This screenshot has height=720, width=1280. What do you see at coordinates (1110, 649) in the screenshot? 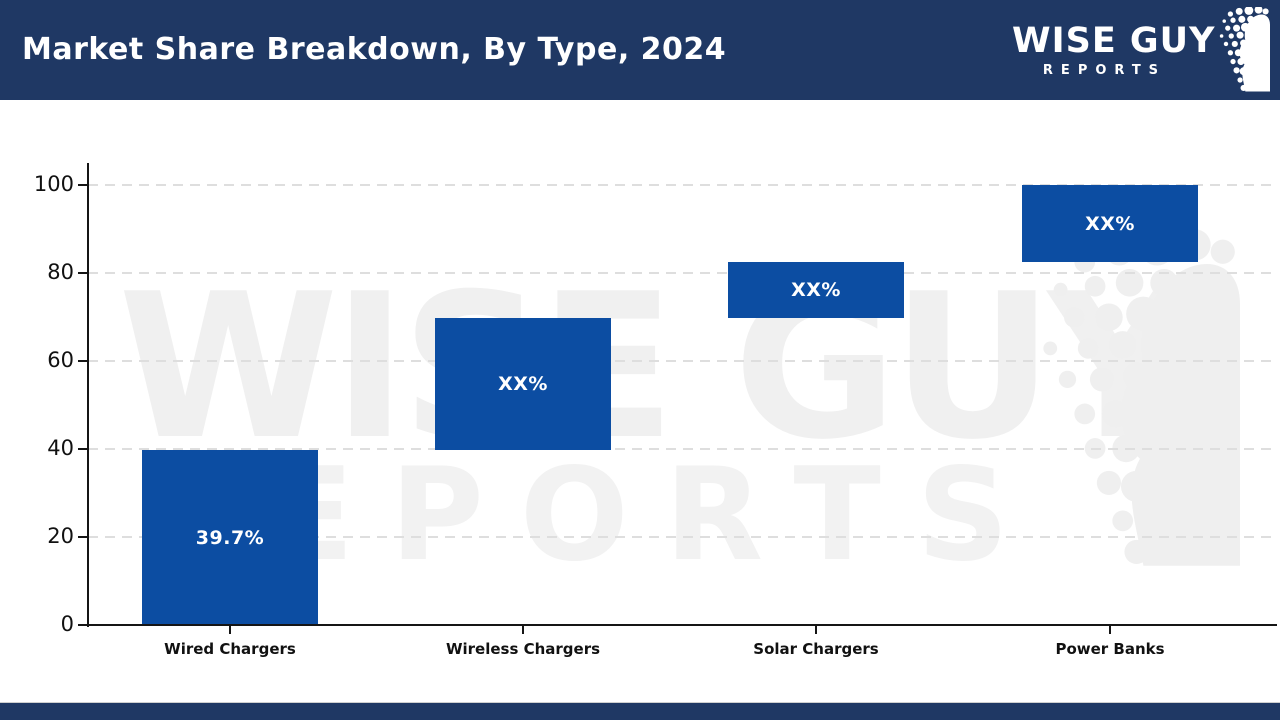
I see `x-tick-label-3: Power Banks` at bounding box center [1110, 649].